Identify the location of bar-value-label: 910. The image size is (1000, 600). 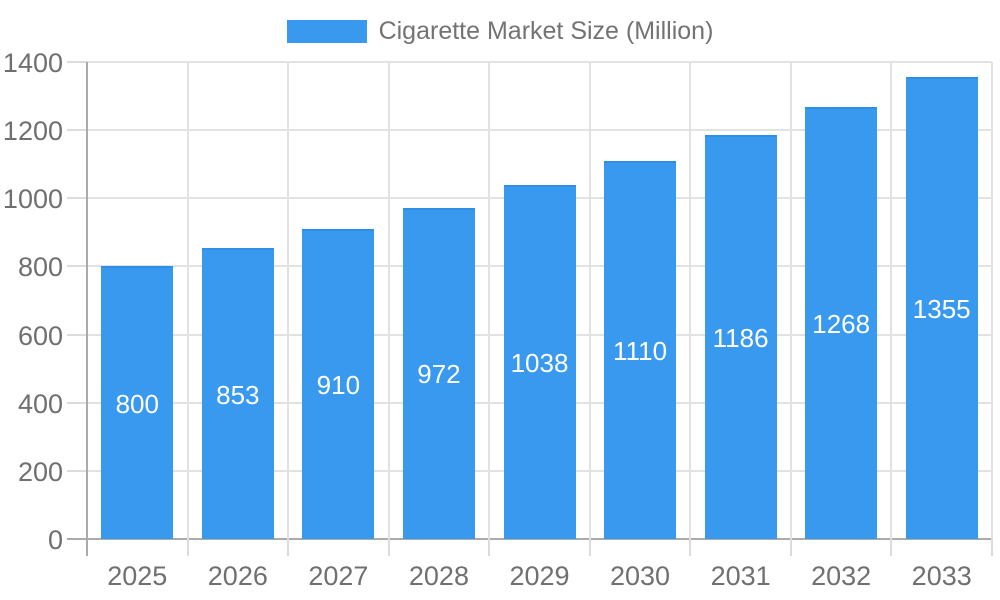
(338, 384).